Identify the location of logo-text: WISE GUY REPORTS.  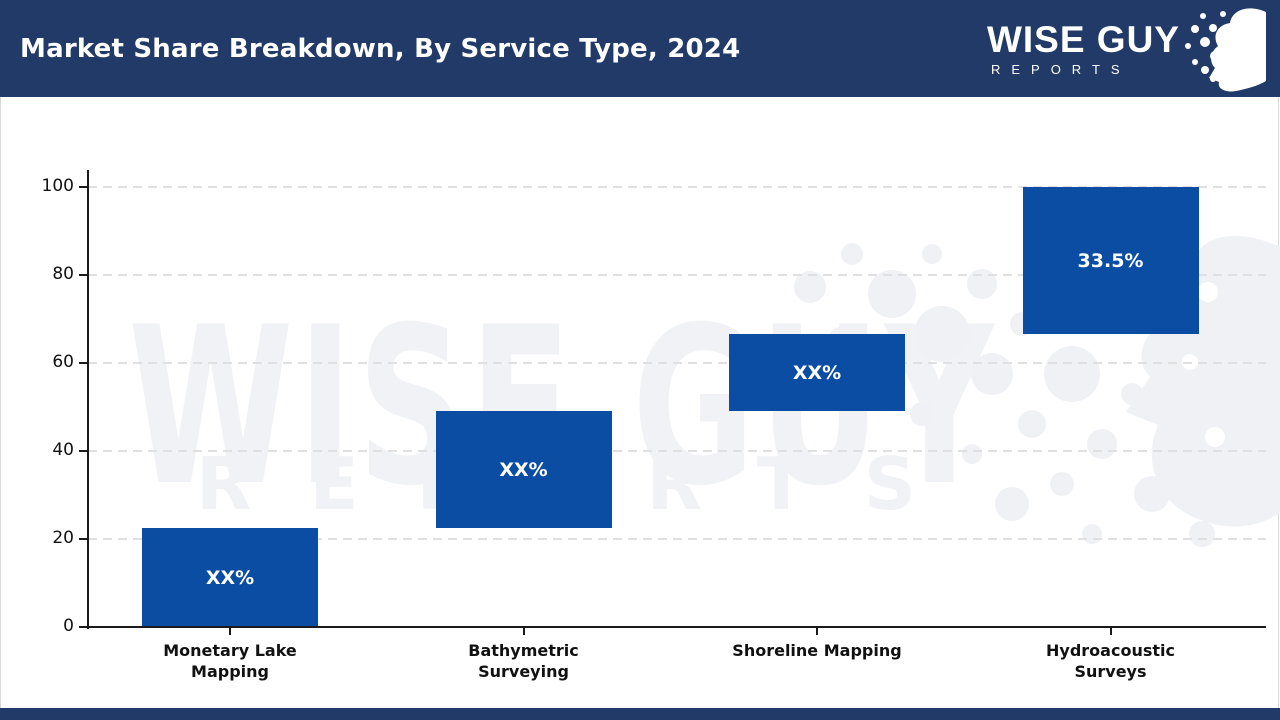
(1083, 47).